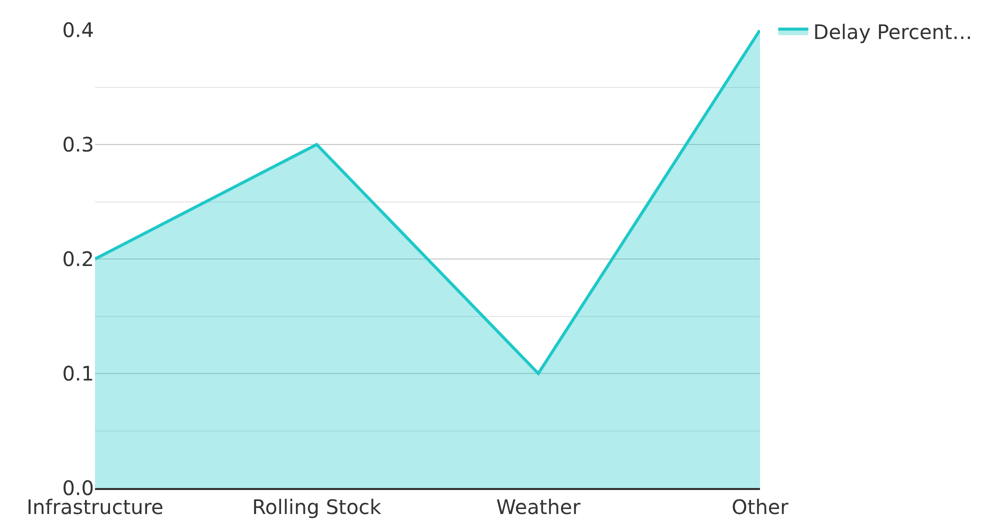  What do you see at coordinates (78, 259) in the screenshot?
I see `y-tick-label: 0.2` at bounding box center [78, 259].